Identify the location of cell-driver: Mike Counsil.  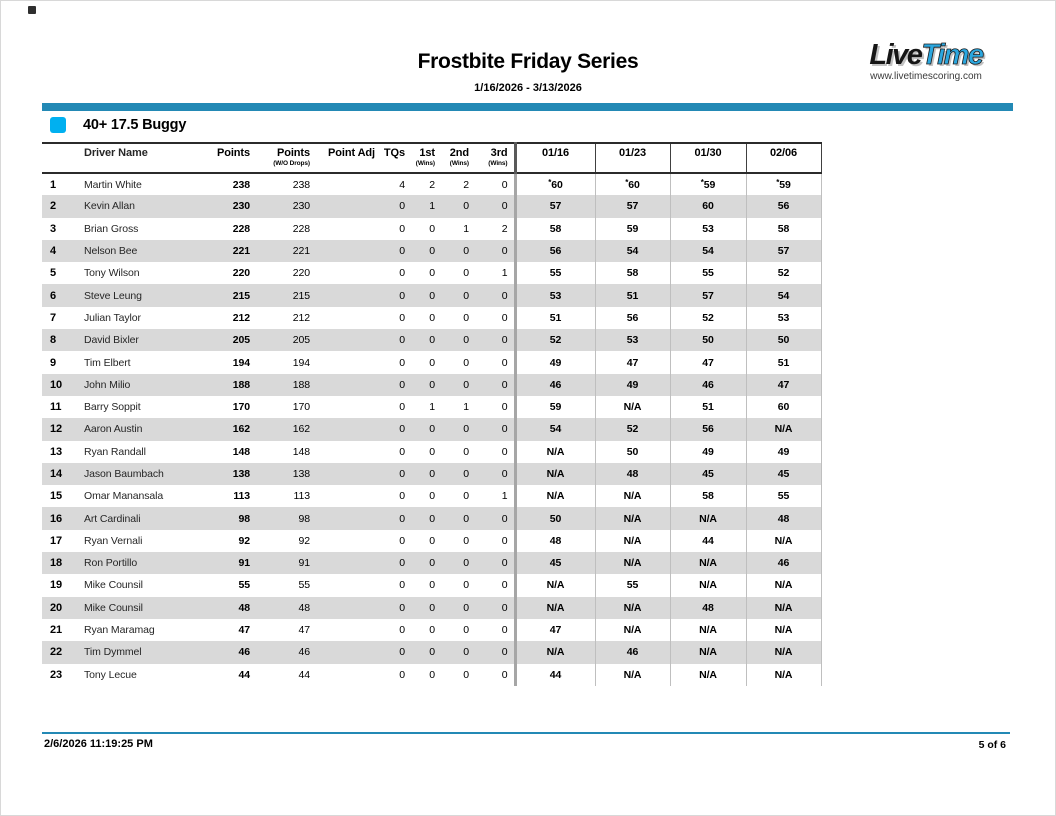
(113, 585).